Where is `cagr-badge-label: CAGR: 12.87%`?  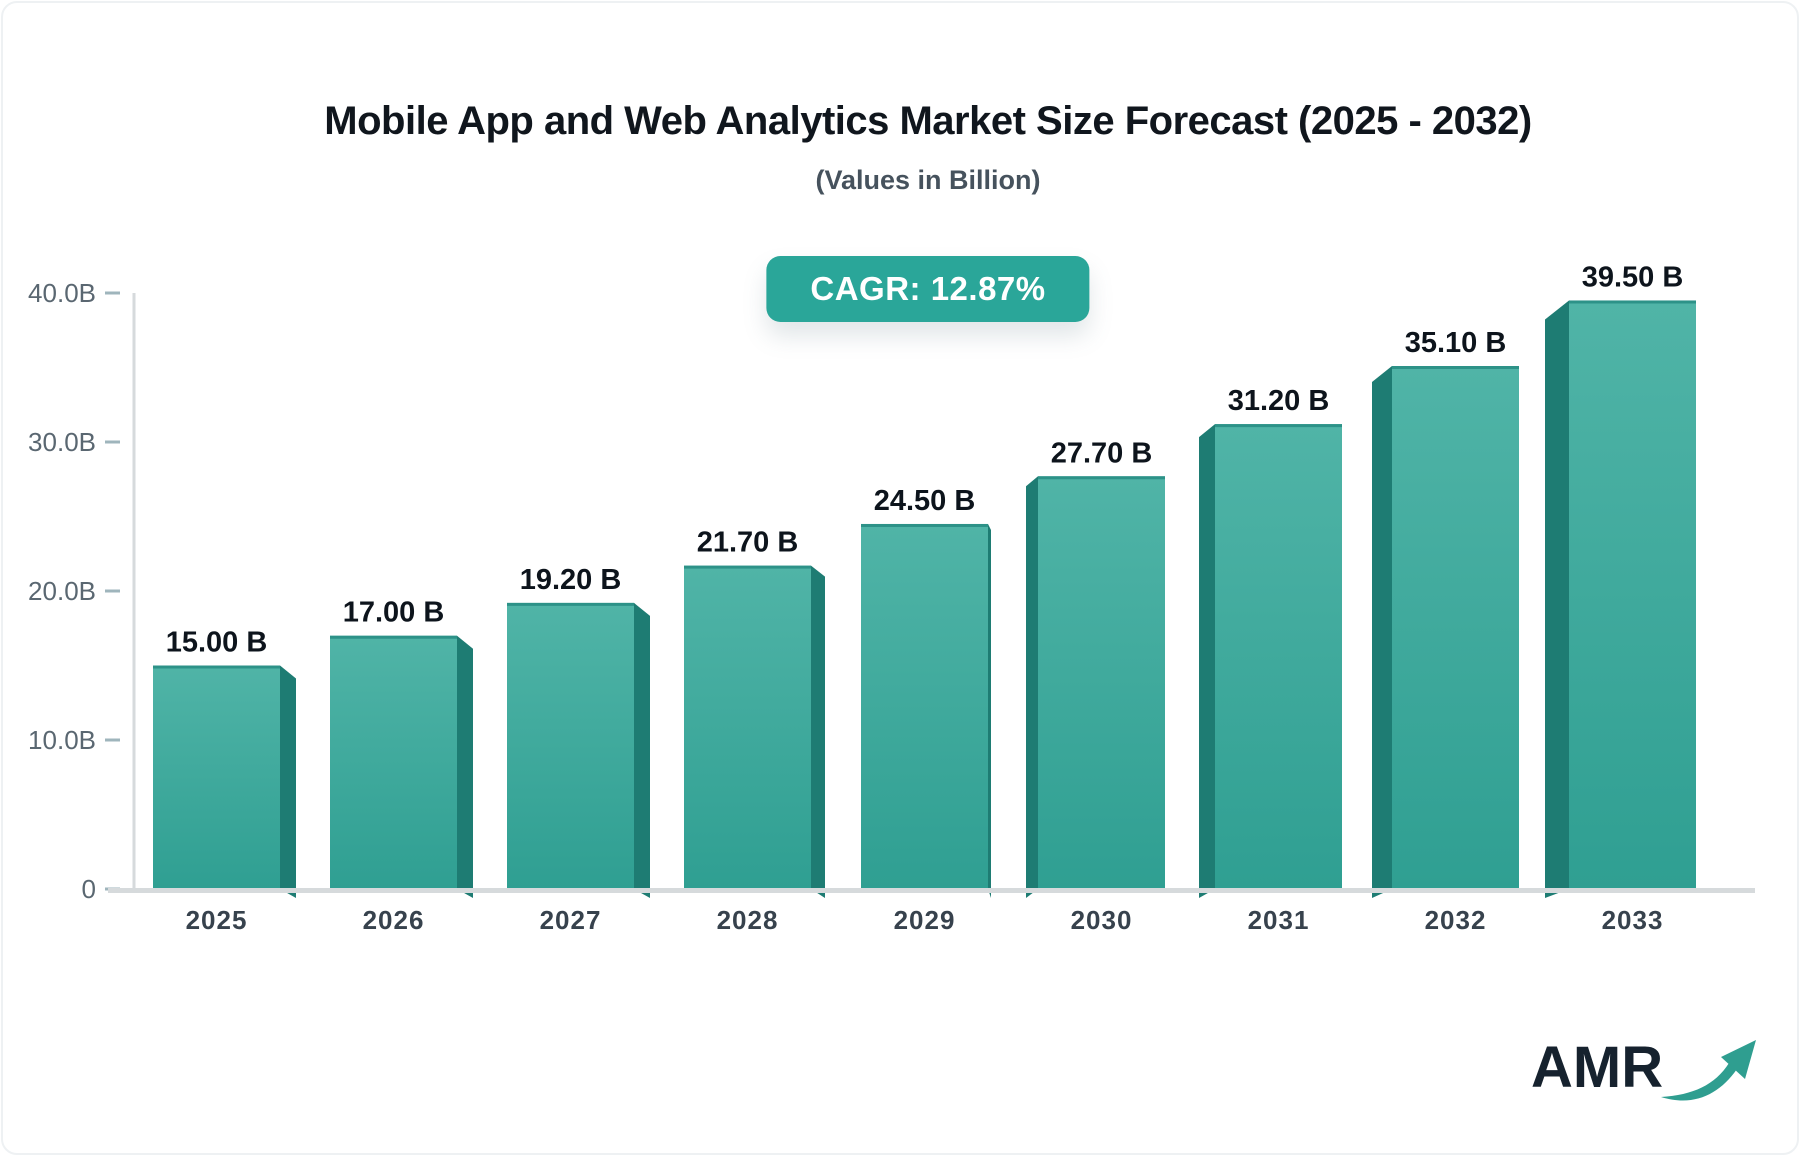
cagr-badge-label: CAGR: 12.87% is located at coordinates (928, 288).